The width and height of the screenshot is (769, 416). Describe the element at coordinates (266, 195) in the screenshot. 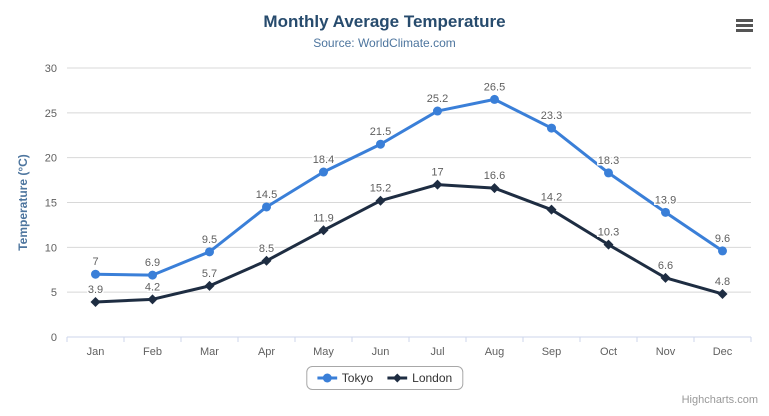

I see `svg-text: 14.5` at that location.